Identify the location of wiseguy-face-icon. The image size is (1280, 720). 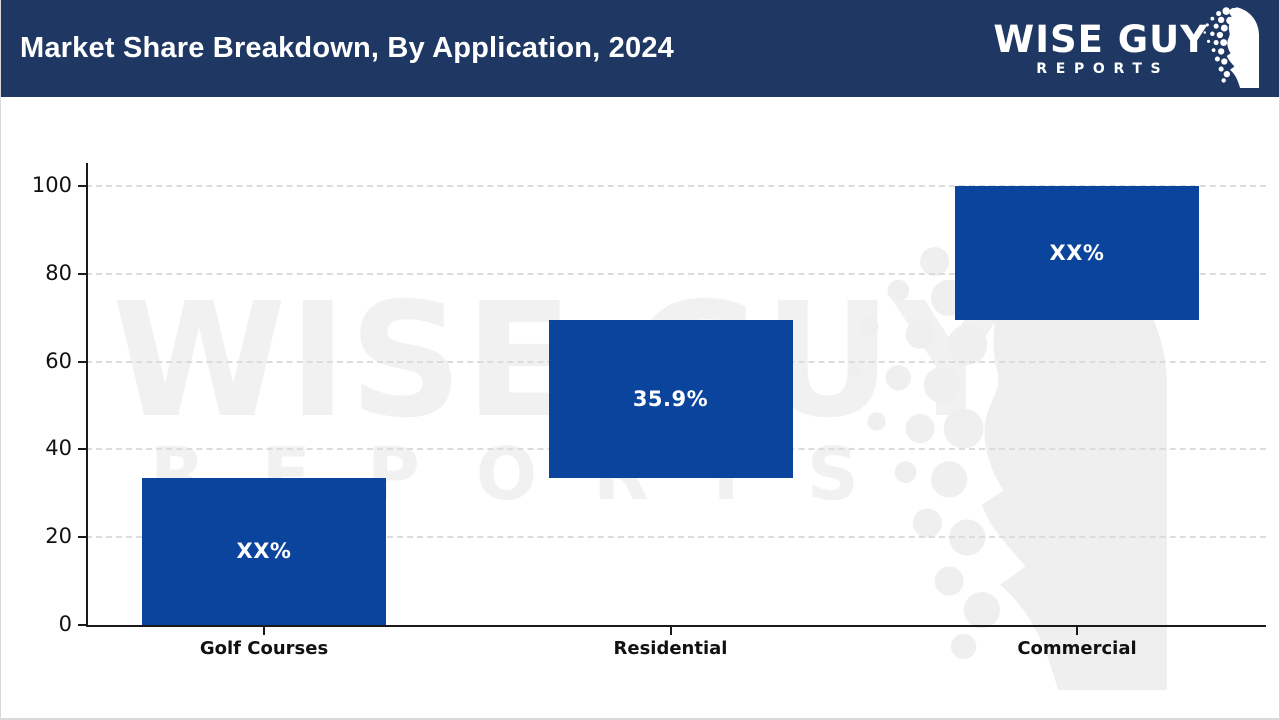
(1230, 49).